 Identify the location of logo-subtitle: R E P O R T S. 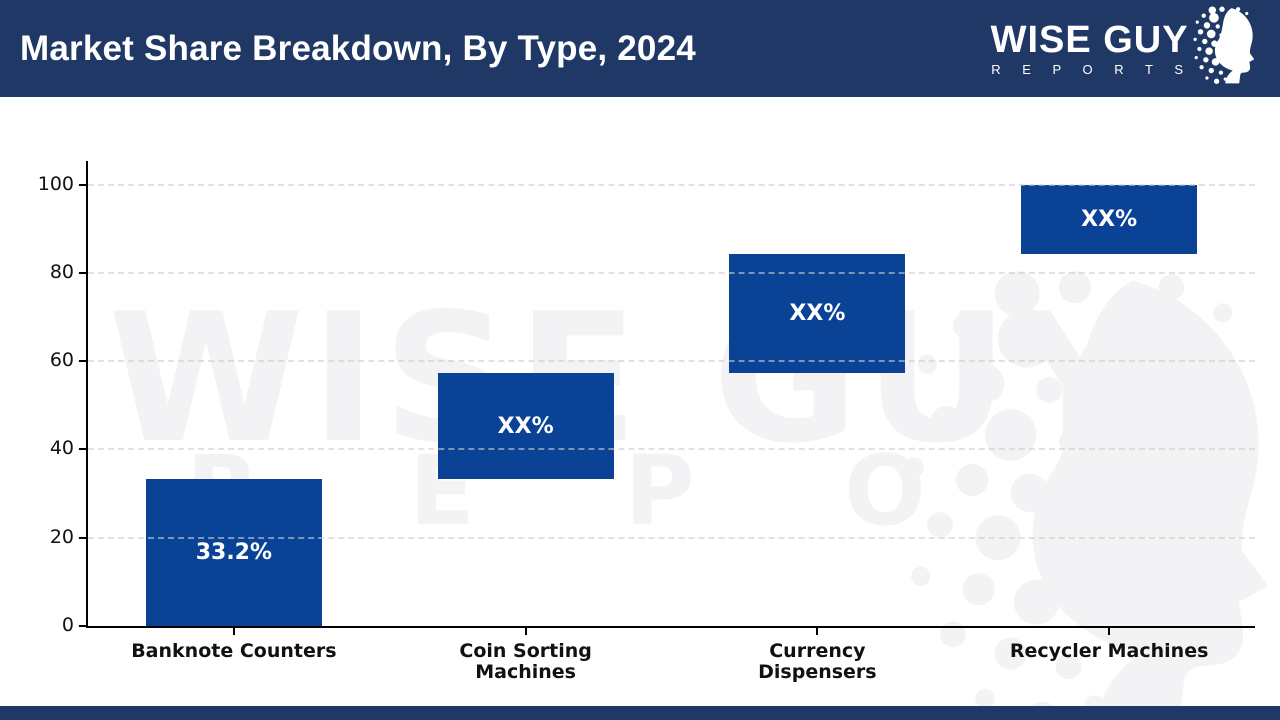
(1091, 69).